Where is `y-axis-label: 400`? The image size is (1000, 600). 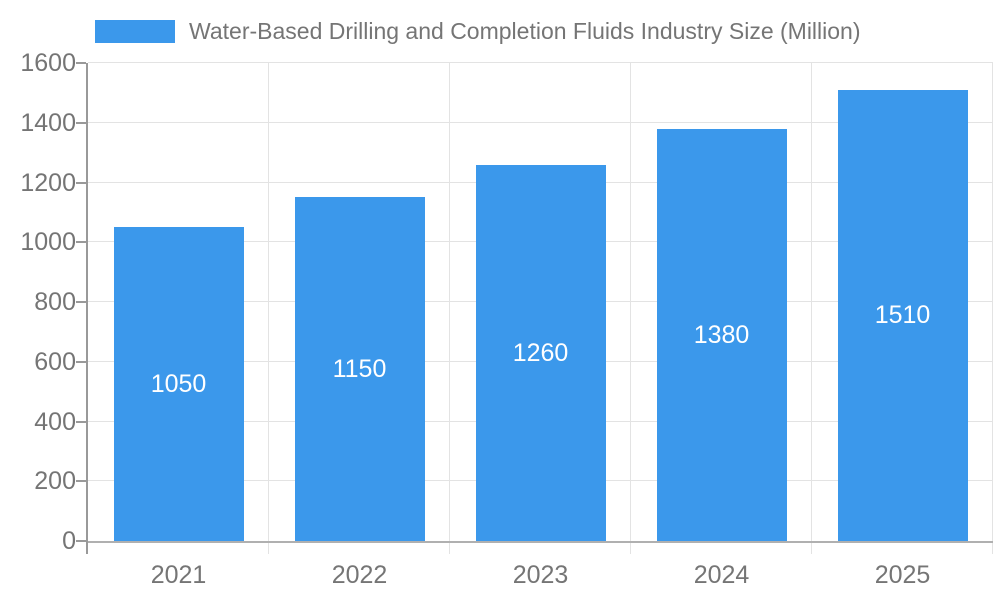
y-axis-label: 400 is located at coordinates (55, 421).